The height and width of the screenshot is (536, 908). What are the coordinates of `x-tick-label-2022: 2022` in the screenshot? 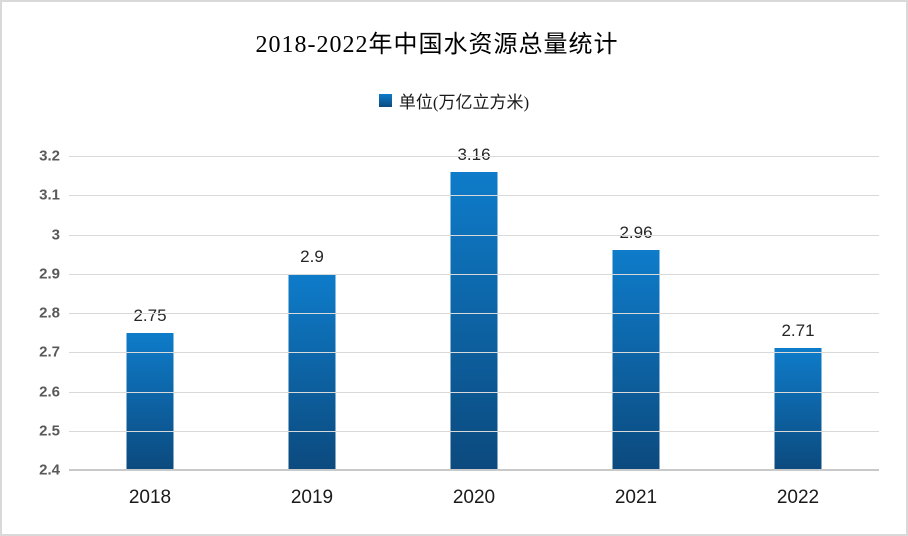 It's located at (798, 497).